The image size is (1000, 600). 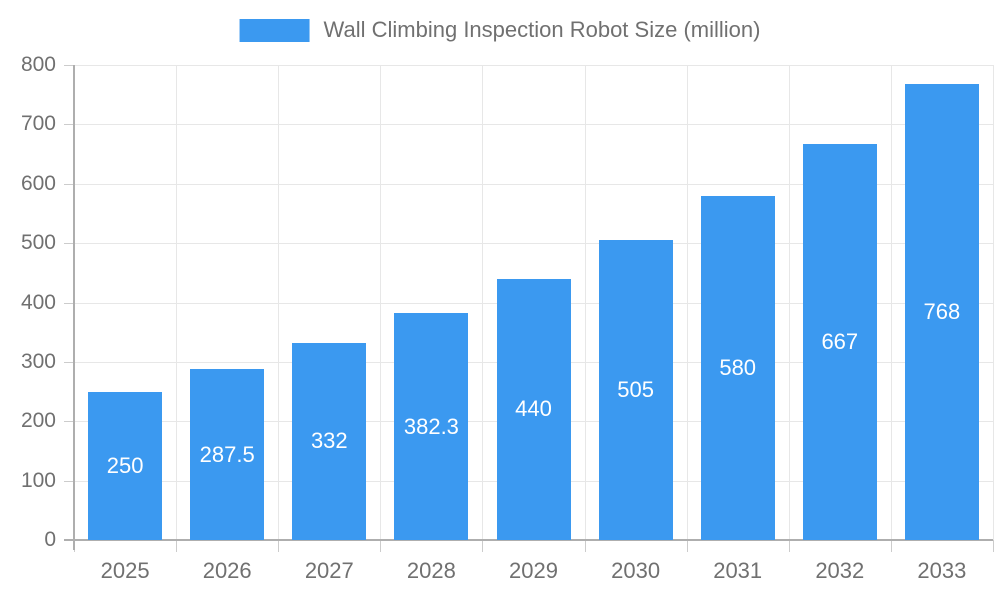 I want to click on bar: 580, so click(x=737, y=367).